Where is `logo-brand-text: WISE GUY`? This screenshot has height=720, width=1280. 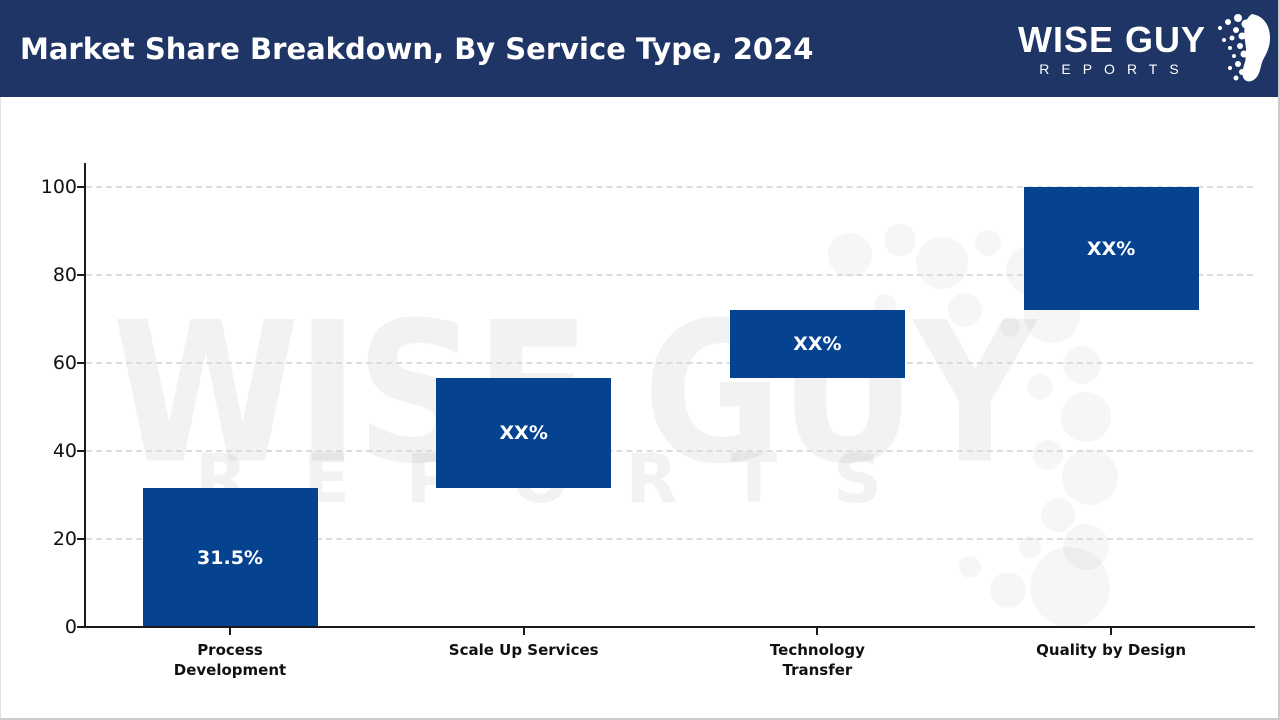 logo-brand-text: WISE GUY is located at coordinates (1111, 39).